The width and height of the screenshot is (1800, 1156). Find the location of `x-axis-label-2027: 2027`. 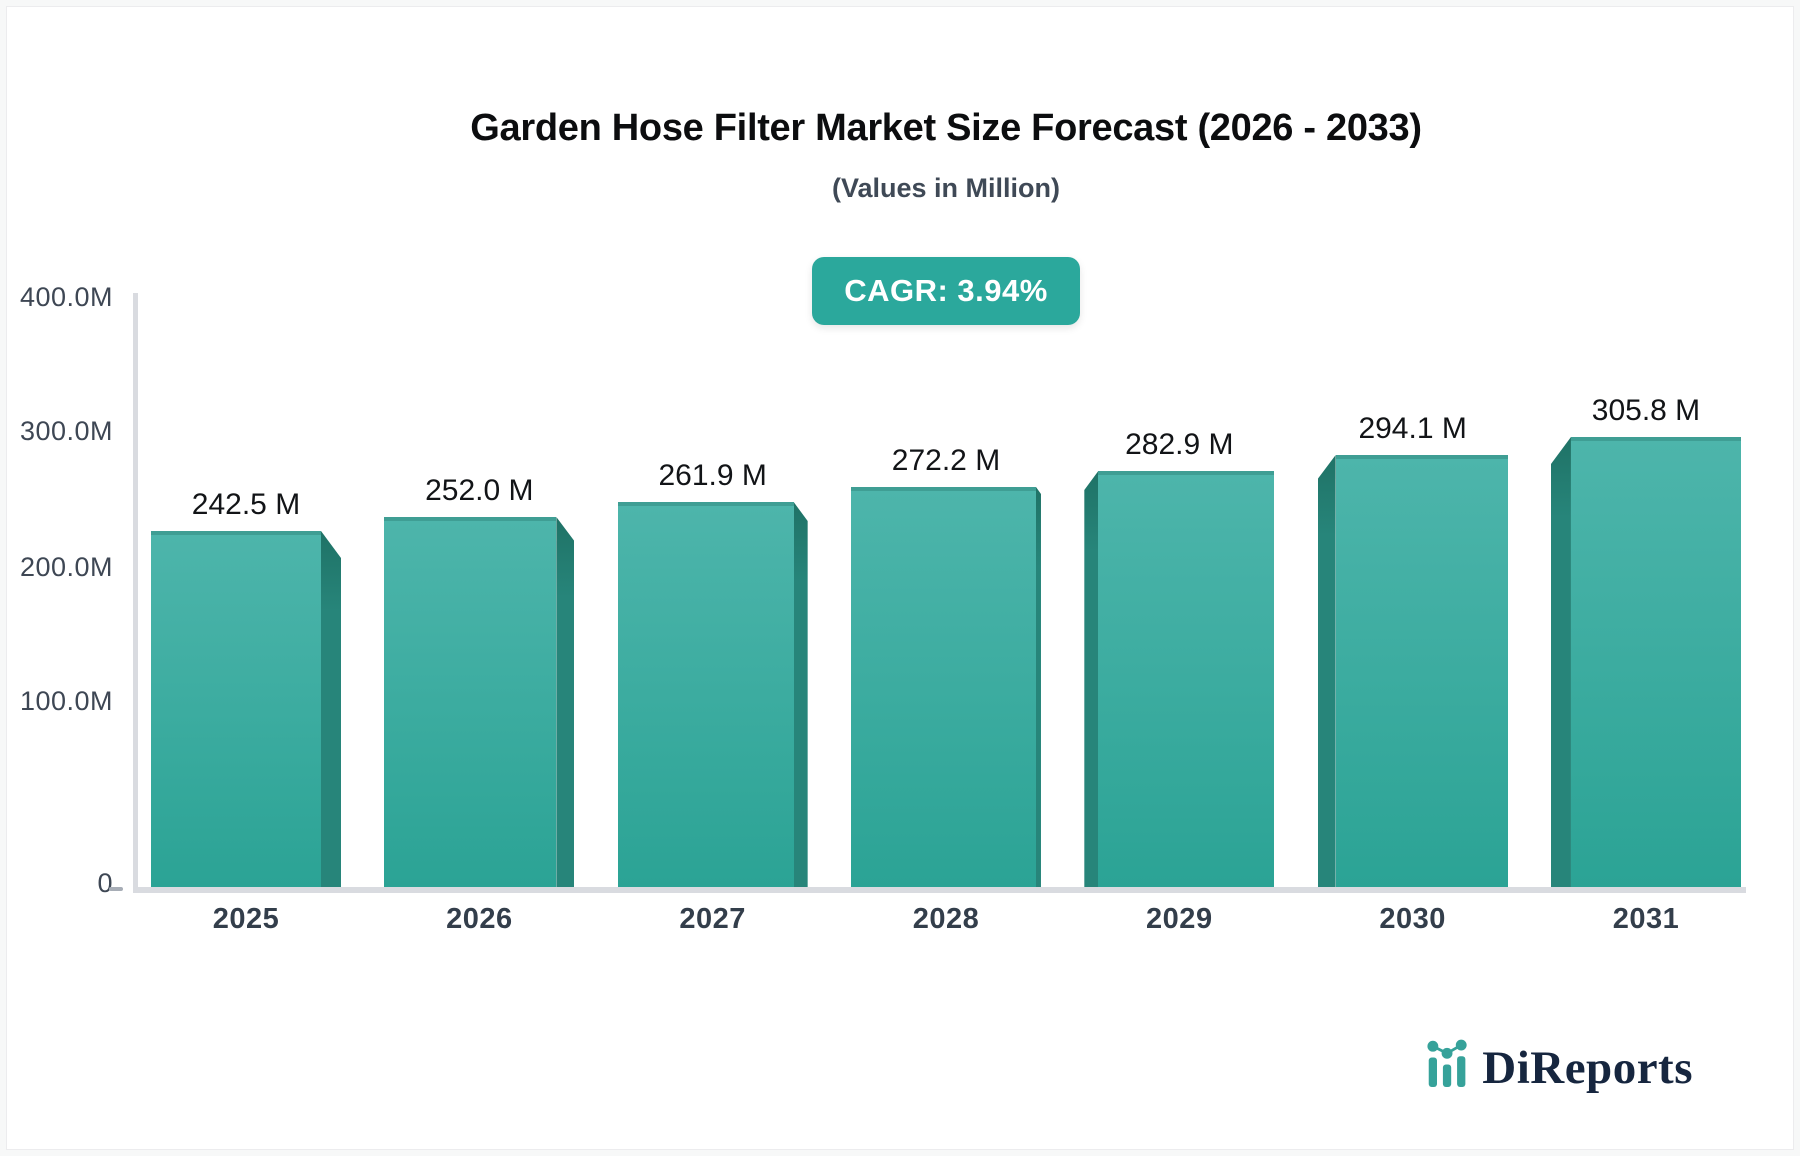

x-axis-label-2027: 2027 is located at coordinates (712, 919).